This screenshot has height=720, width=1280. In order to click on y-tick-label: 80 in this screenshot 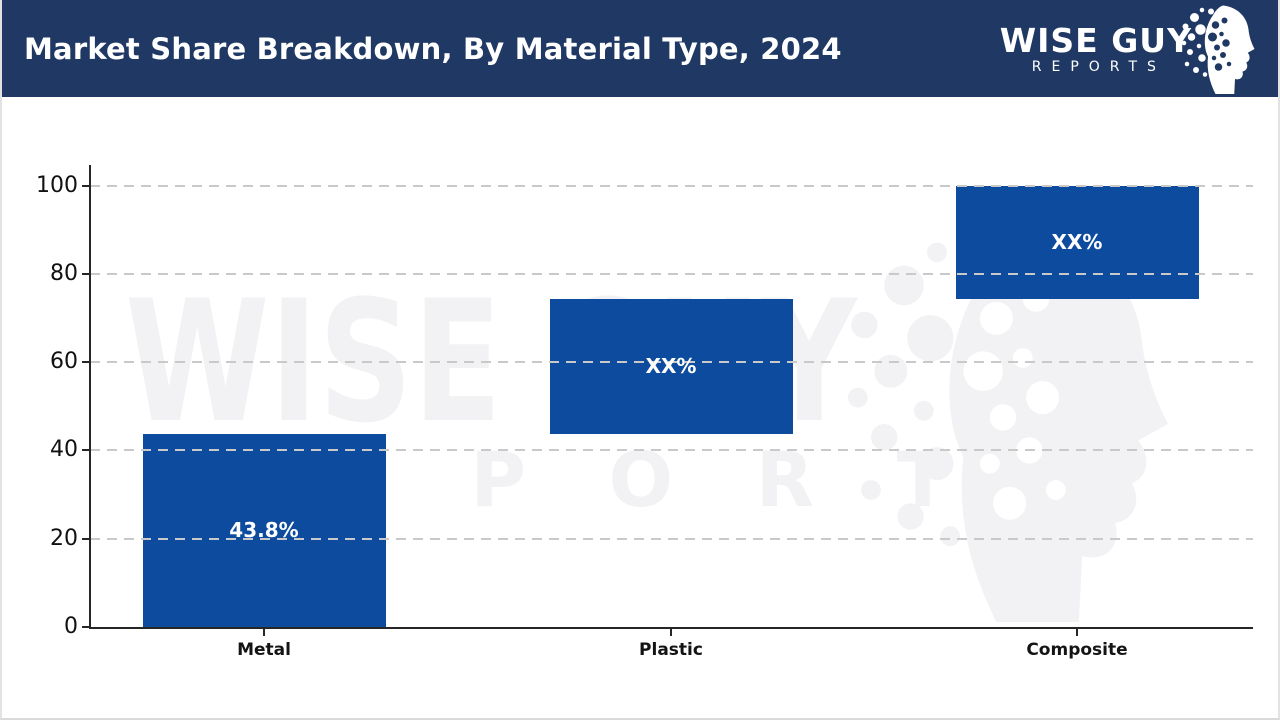, I will do `click(64, 273)`.